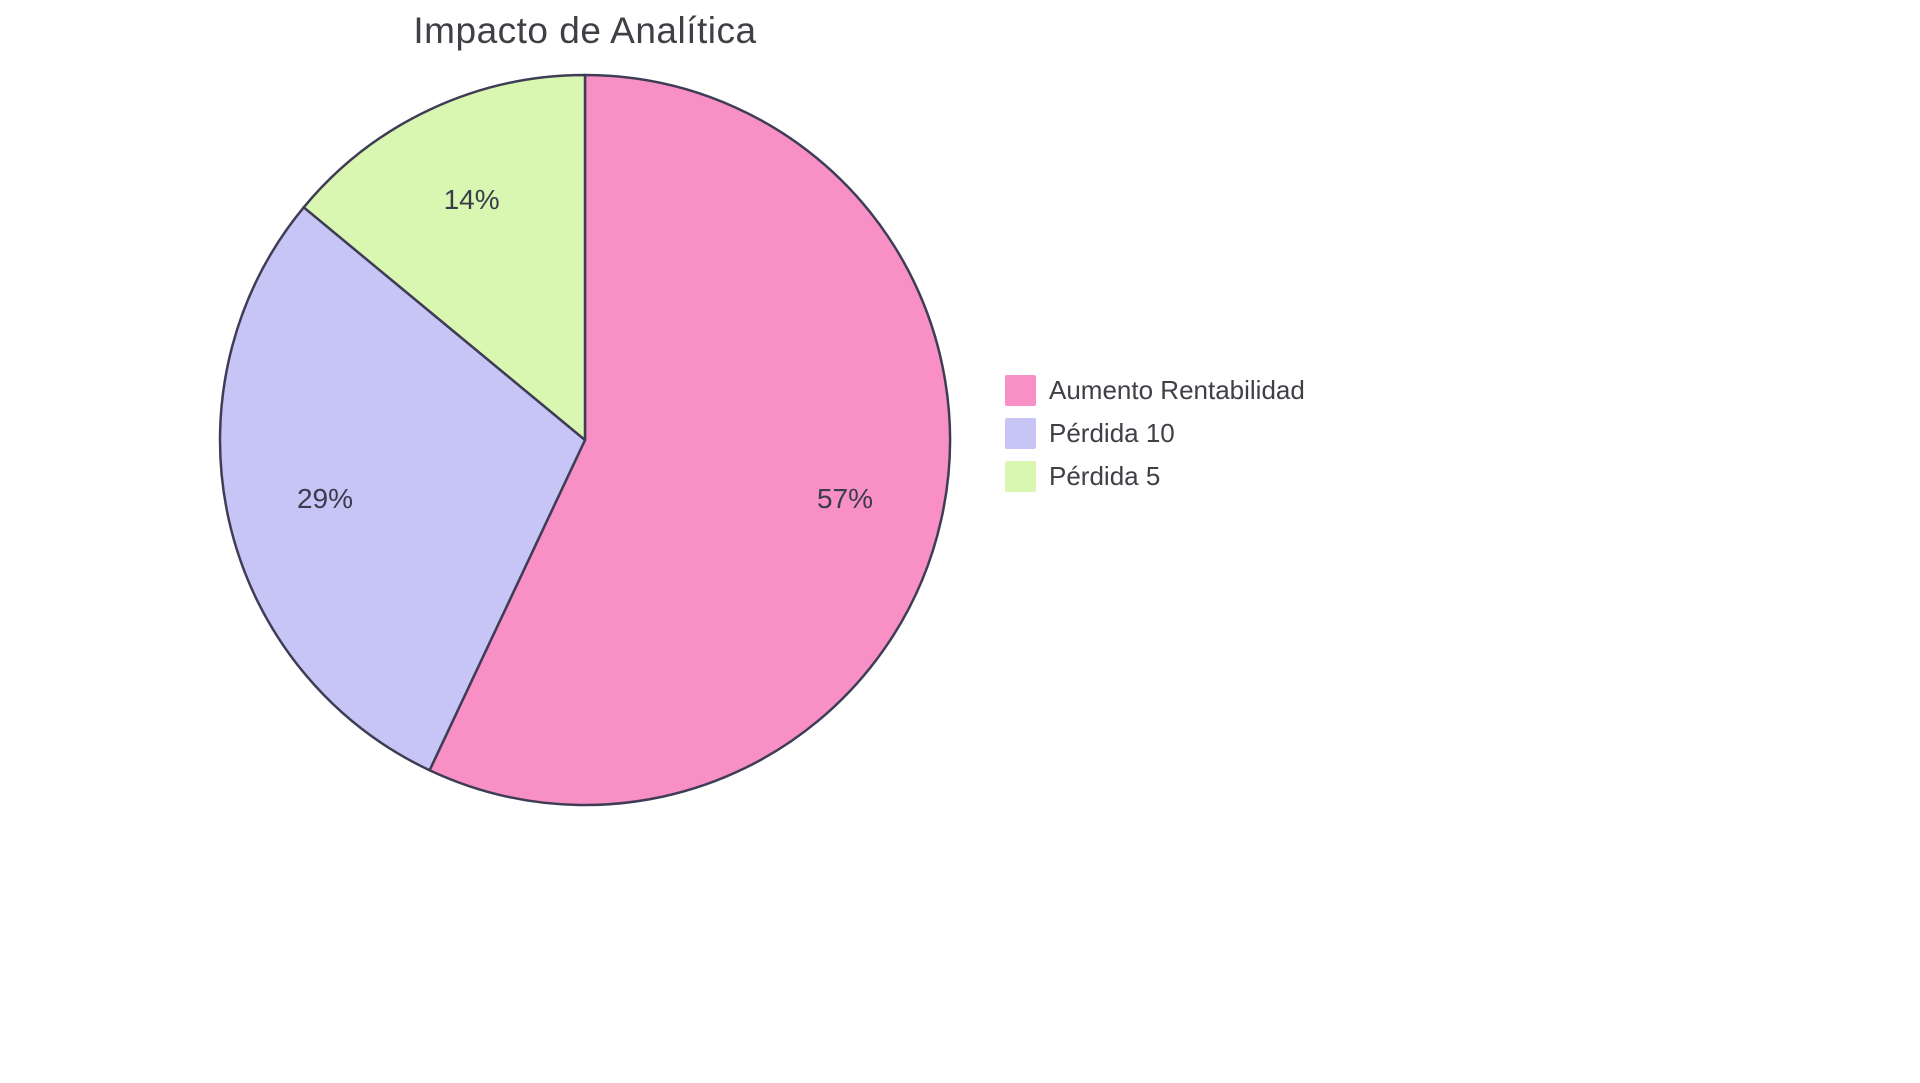 The image size is (1920, 1083). Describe the element at coordinates (1105, 476) in the screenshot. I see `legend-label: Pérdida 5` at that location.